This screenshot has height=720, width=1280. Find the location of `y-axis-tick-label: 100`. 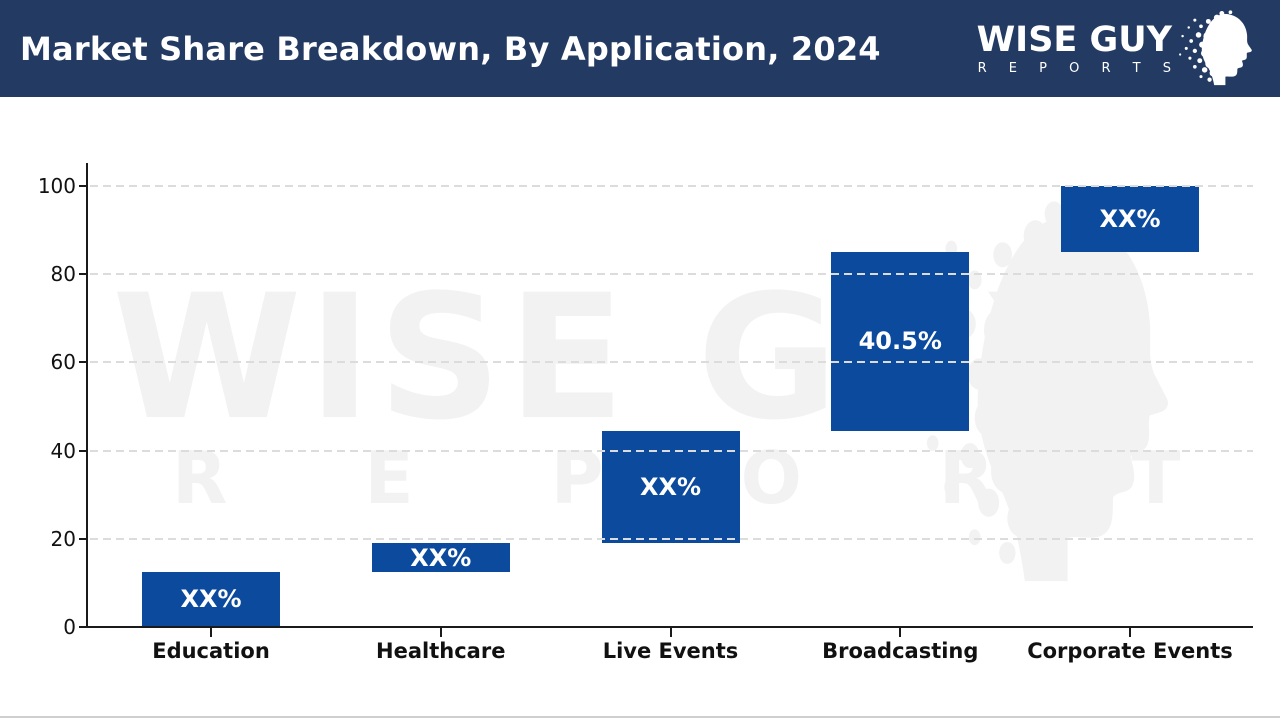

y-axis-tick-label: 100 is located at coordinates (56, 186).